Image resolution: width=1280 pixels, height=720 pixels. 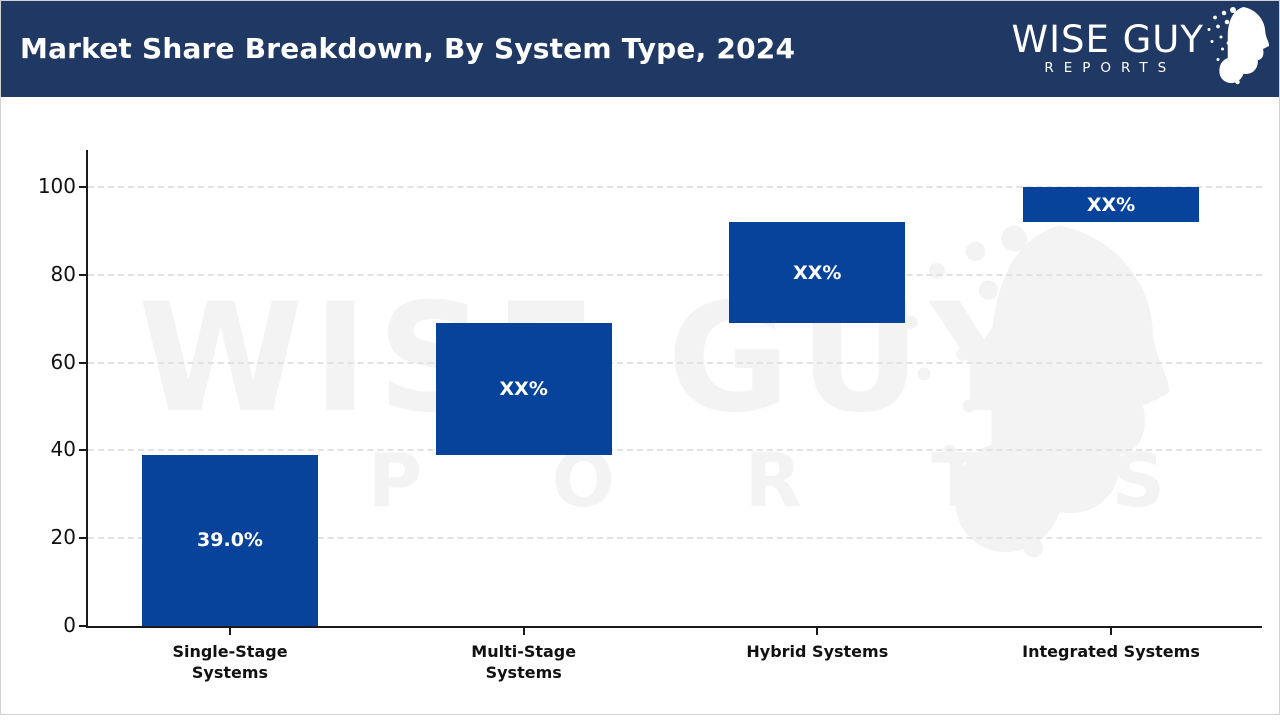 I want to click on x-tick-label-line: Multi-Stage, so click(x=524, y=651).